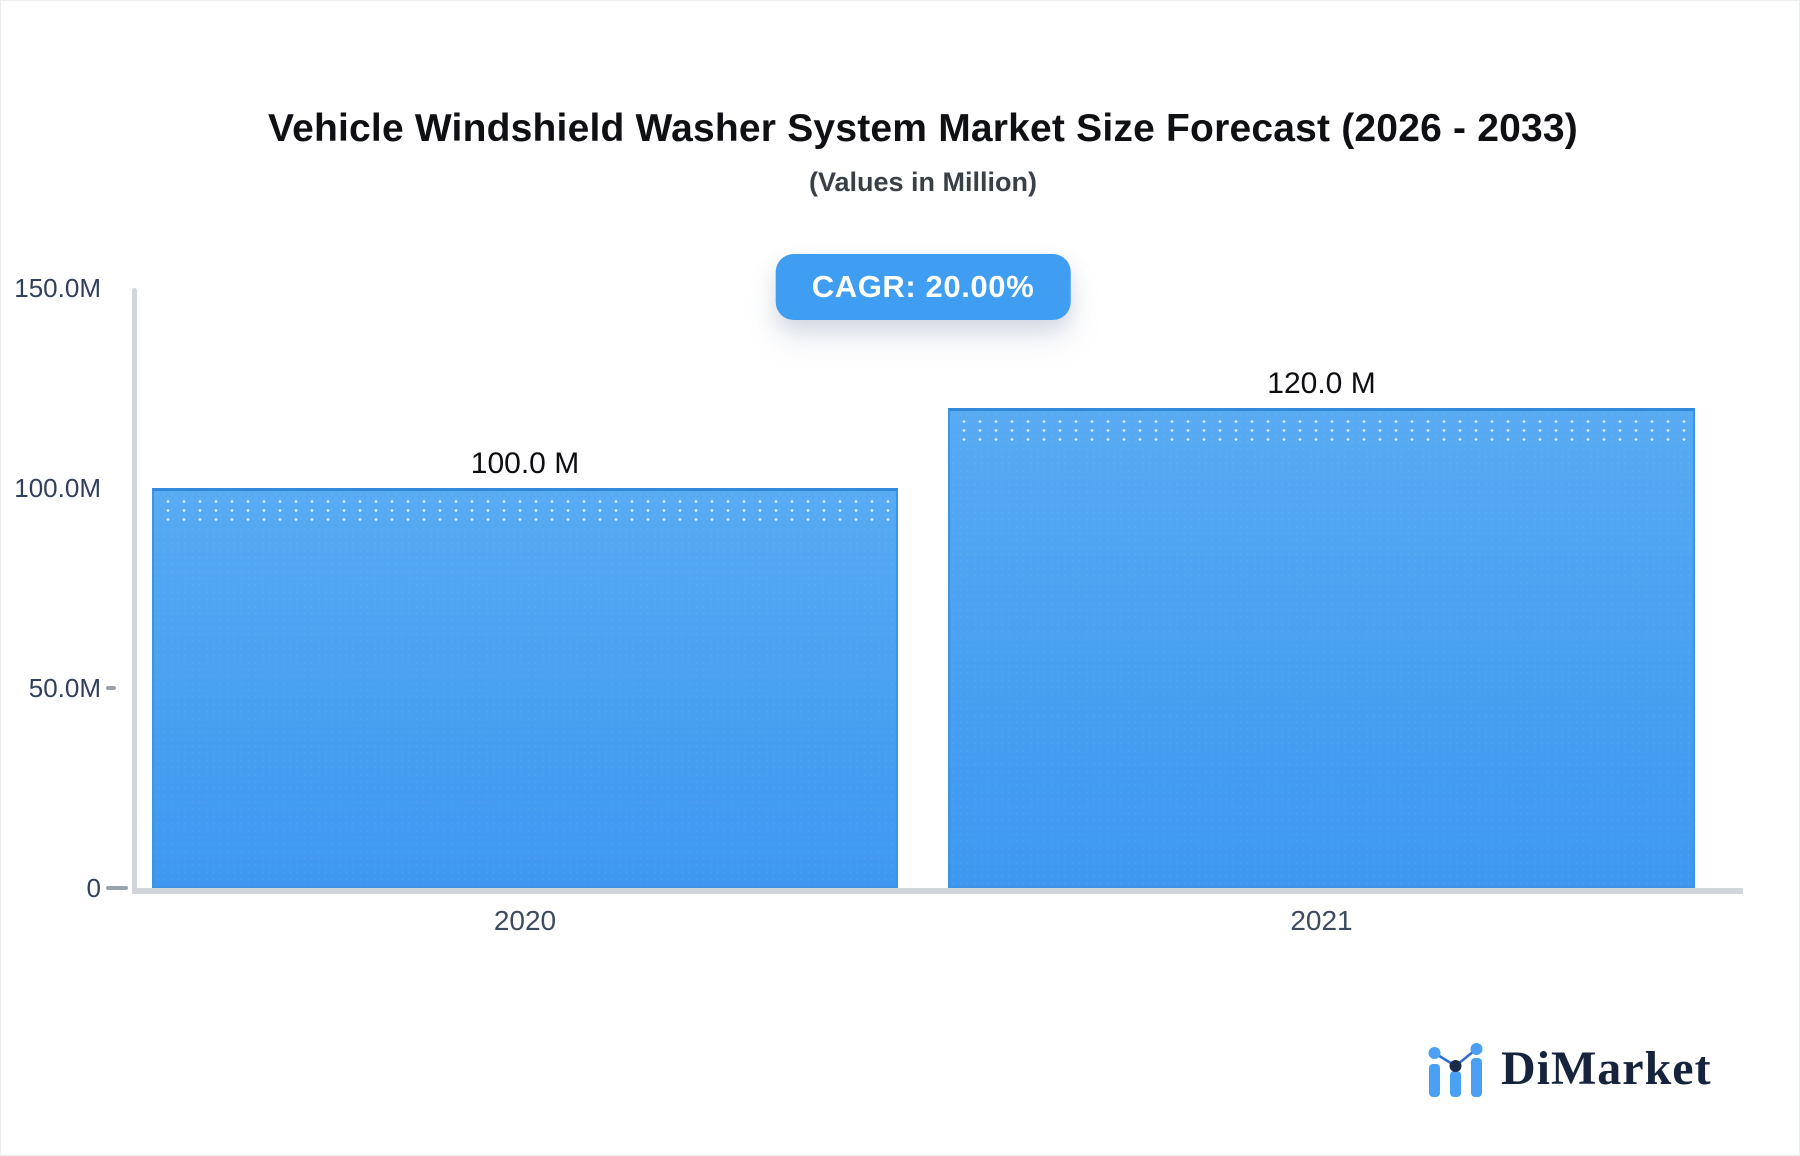 The image size is (1800, 1156). Describe the element at coordinates (525, 920) in the screenshot. I see `x-axis-category-label: 2020` at that location.